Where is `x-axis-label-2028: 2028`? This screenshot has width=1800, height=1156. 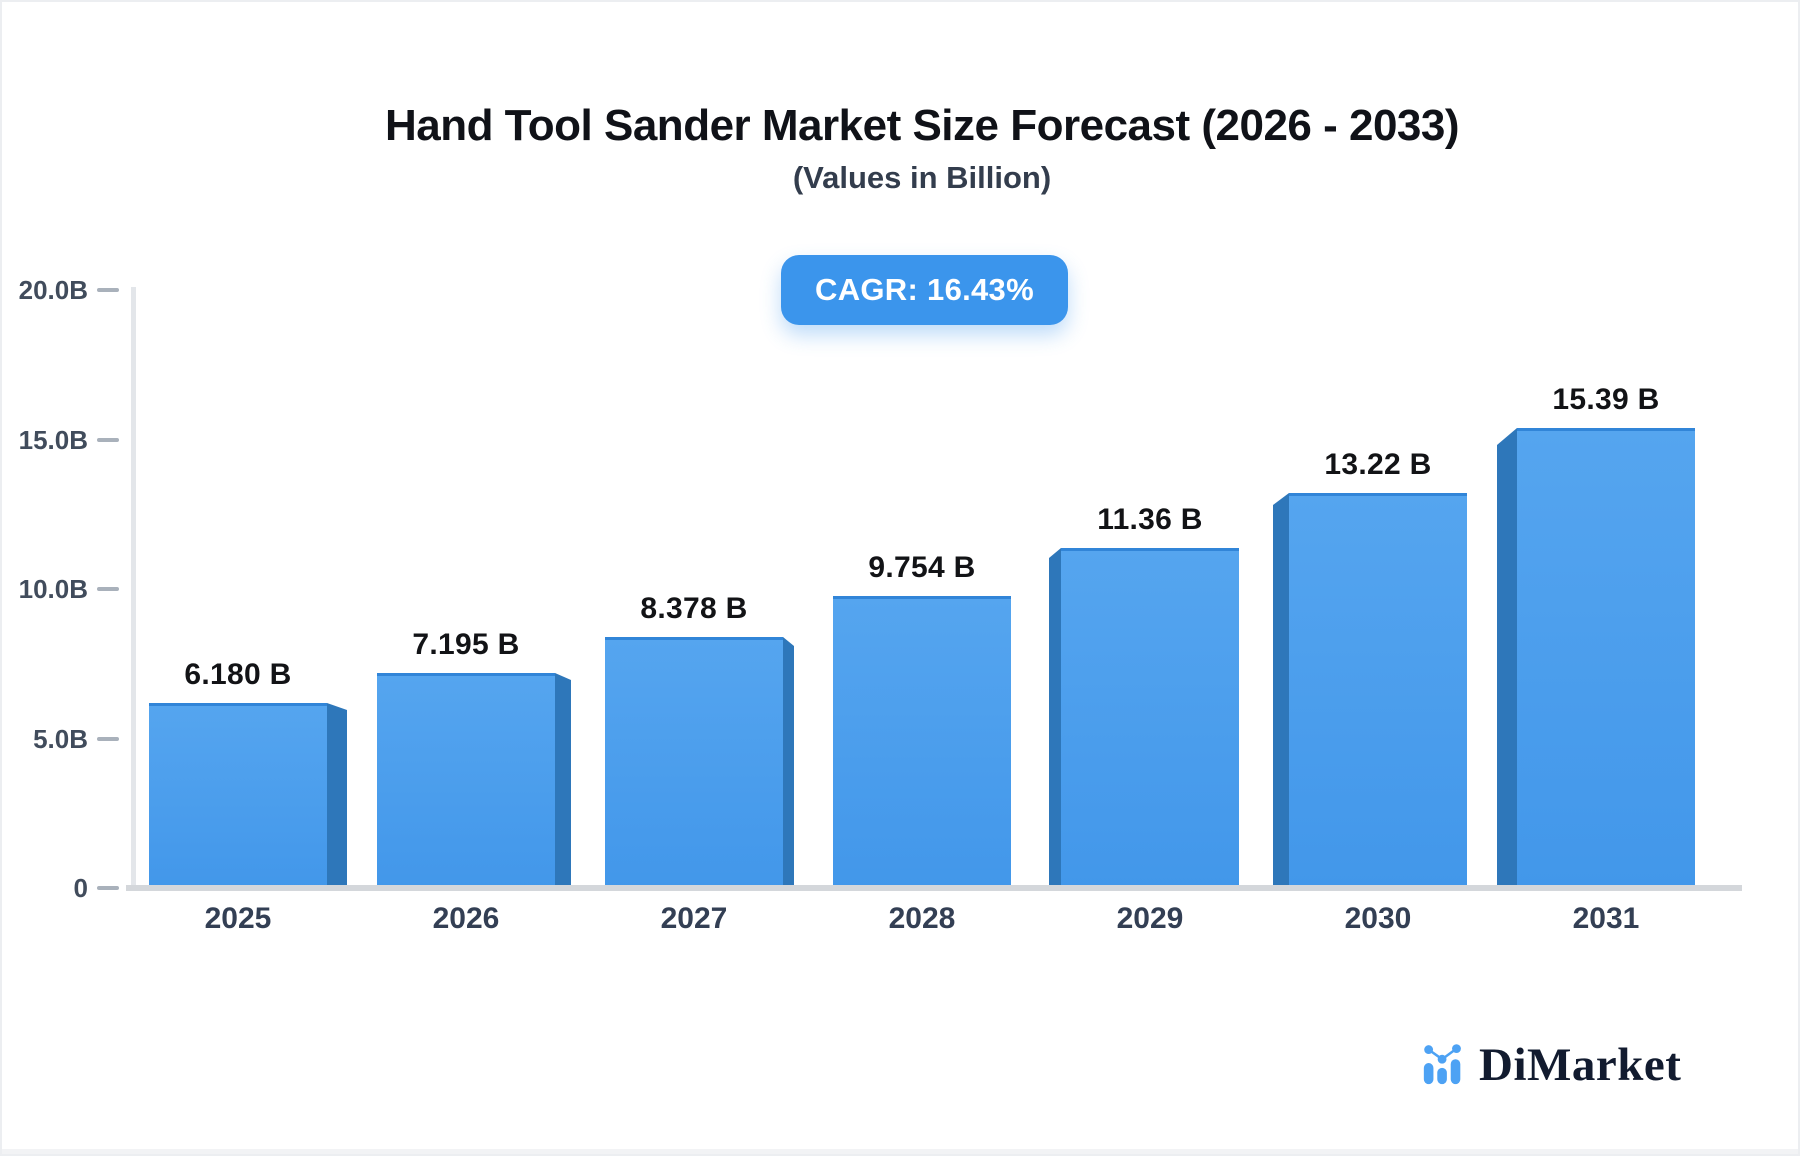 x-axis-label-2028: 2028 is located at coordinates (922, 918).